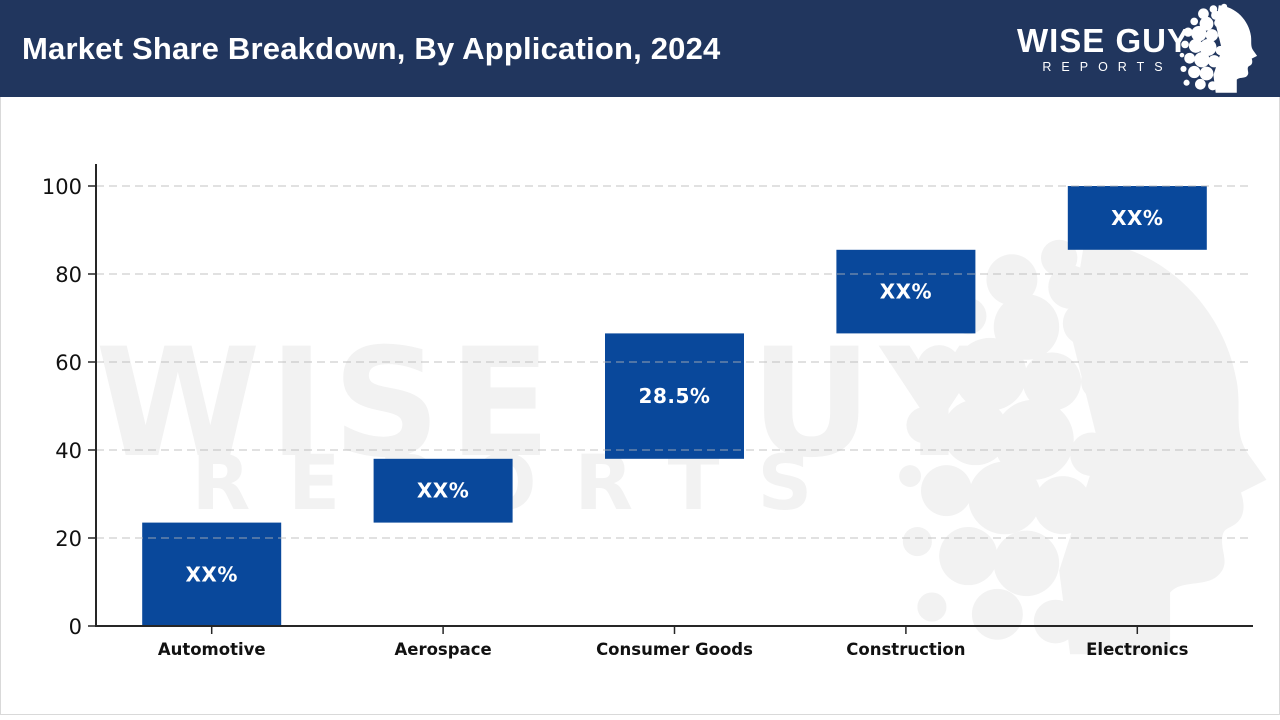  I want to click on bar-construction, so click(906, 291).